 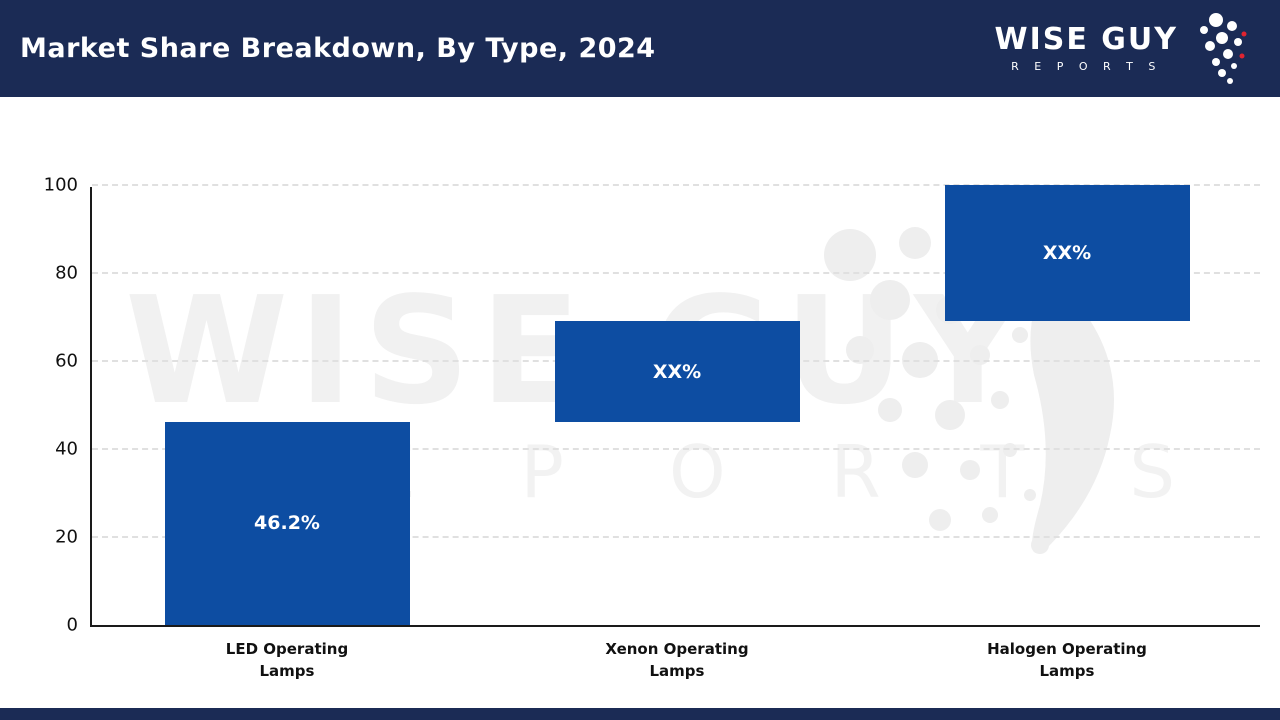 What do you see at coordinates (640, 714) in the screenshot?
I see `footer-bar` at bounding box center [640, 714].